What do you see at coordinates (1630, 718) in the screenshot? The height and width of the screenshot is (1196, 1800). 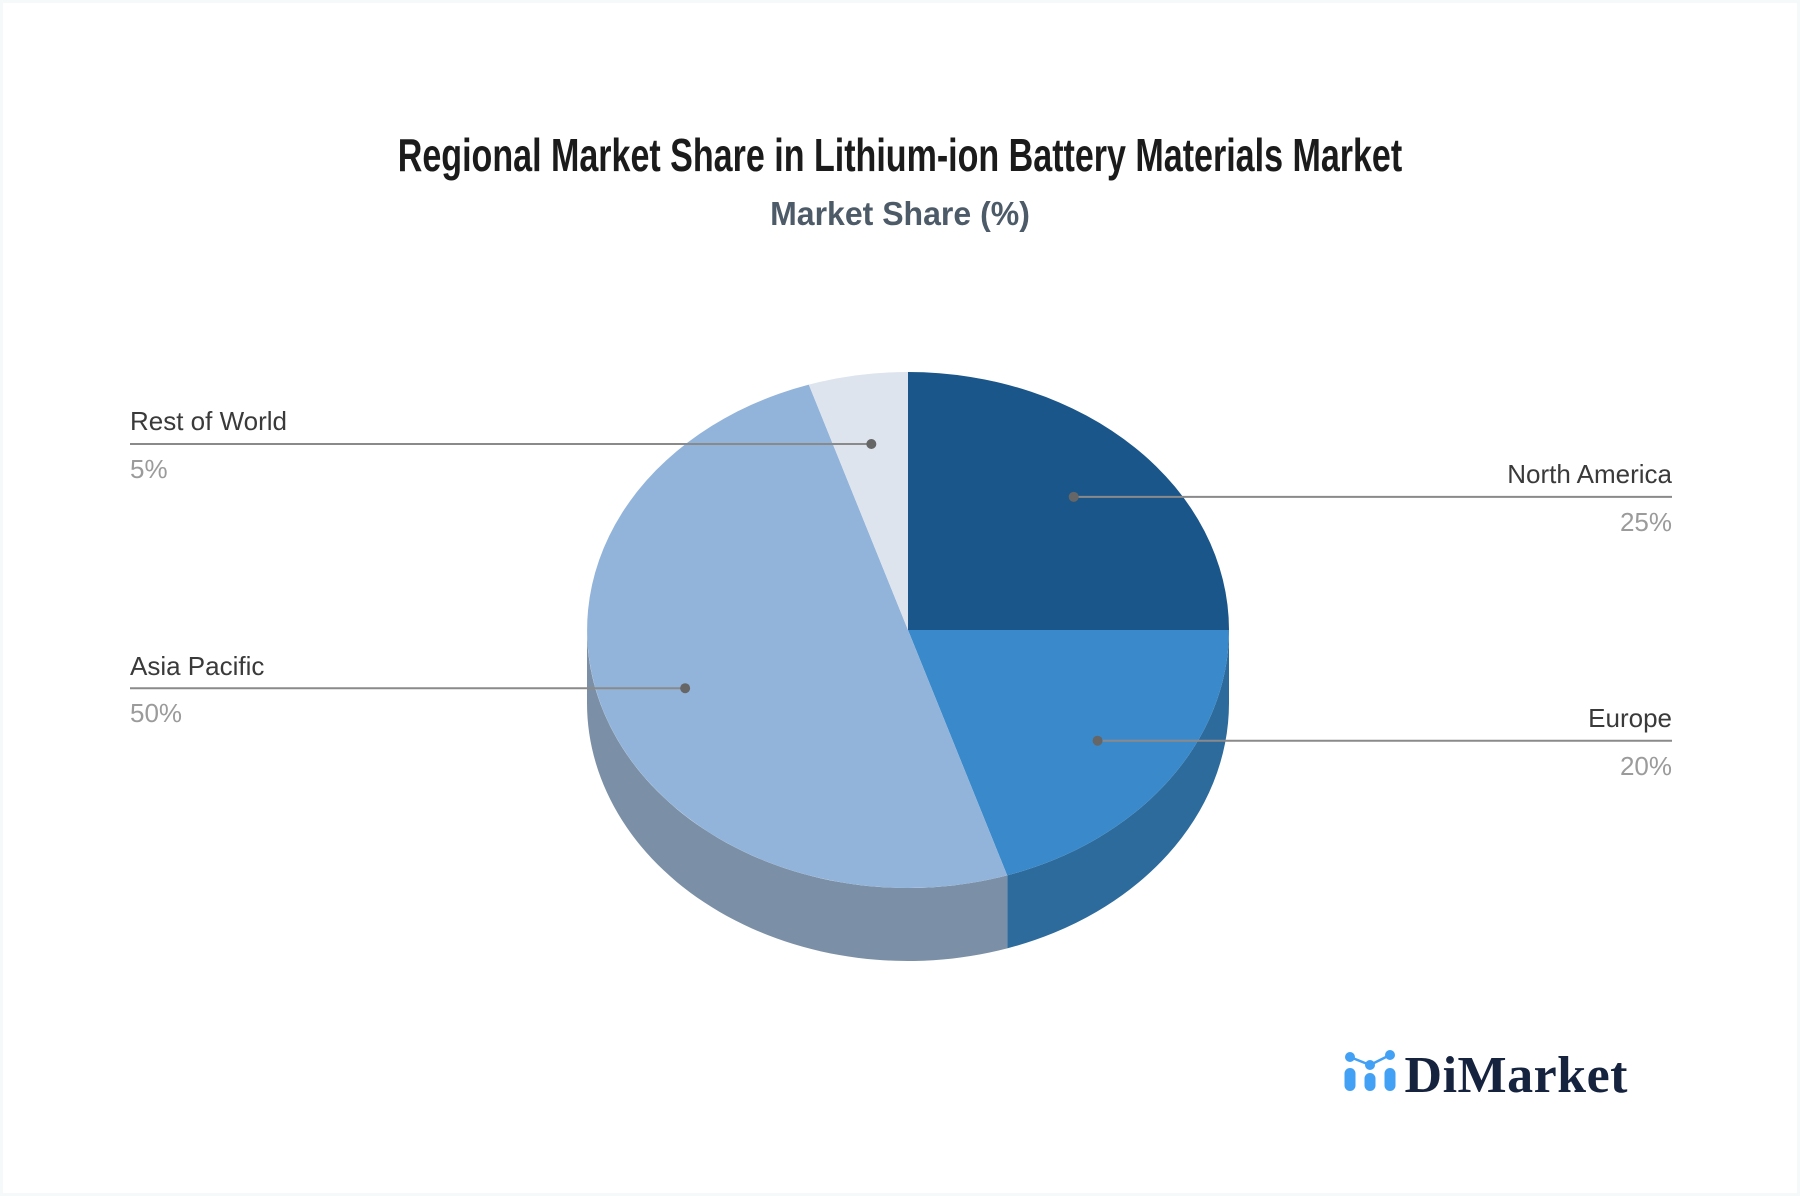 I see `slice-label: Europe` at bounding box center [1630, 718].